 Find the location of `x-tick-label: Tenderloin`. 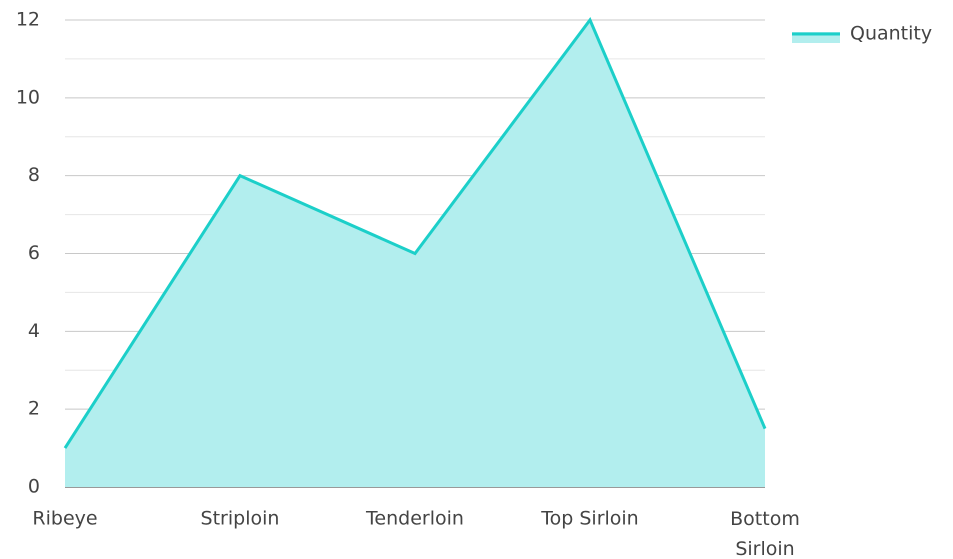

x-tick-label: Tenderloin is located at coordinates (414, 519).